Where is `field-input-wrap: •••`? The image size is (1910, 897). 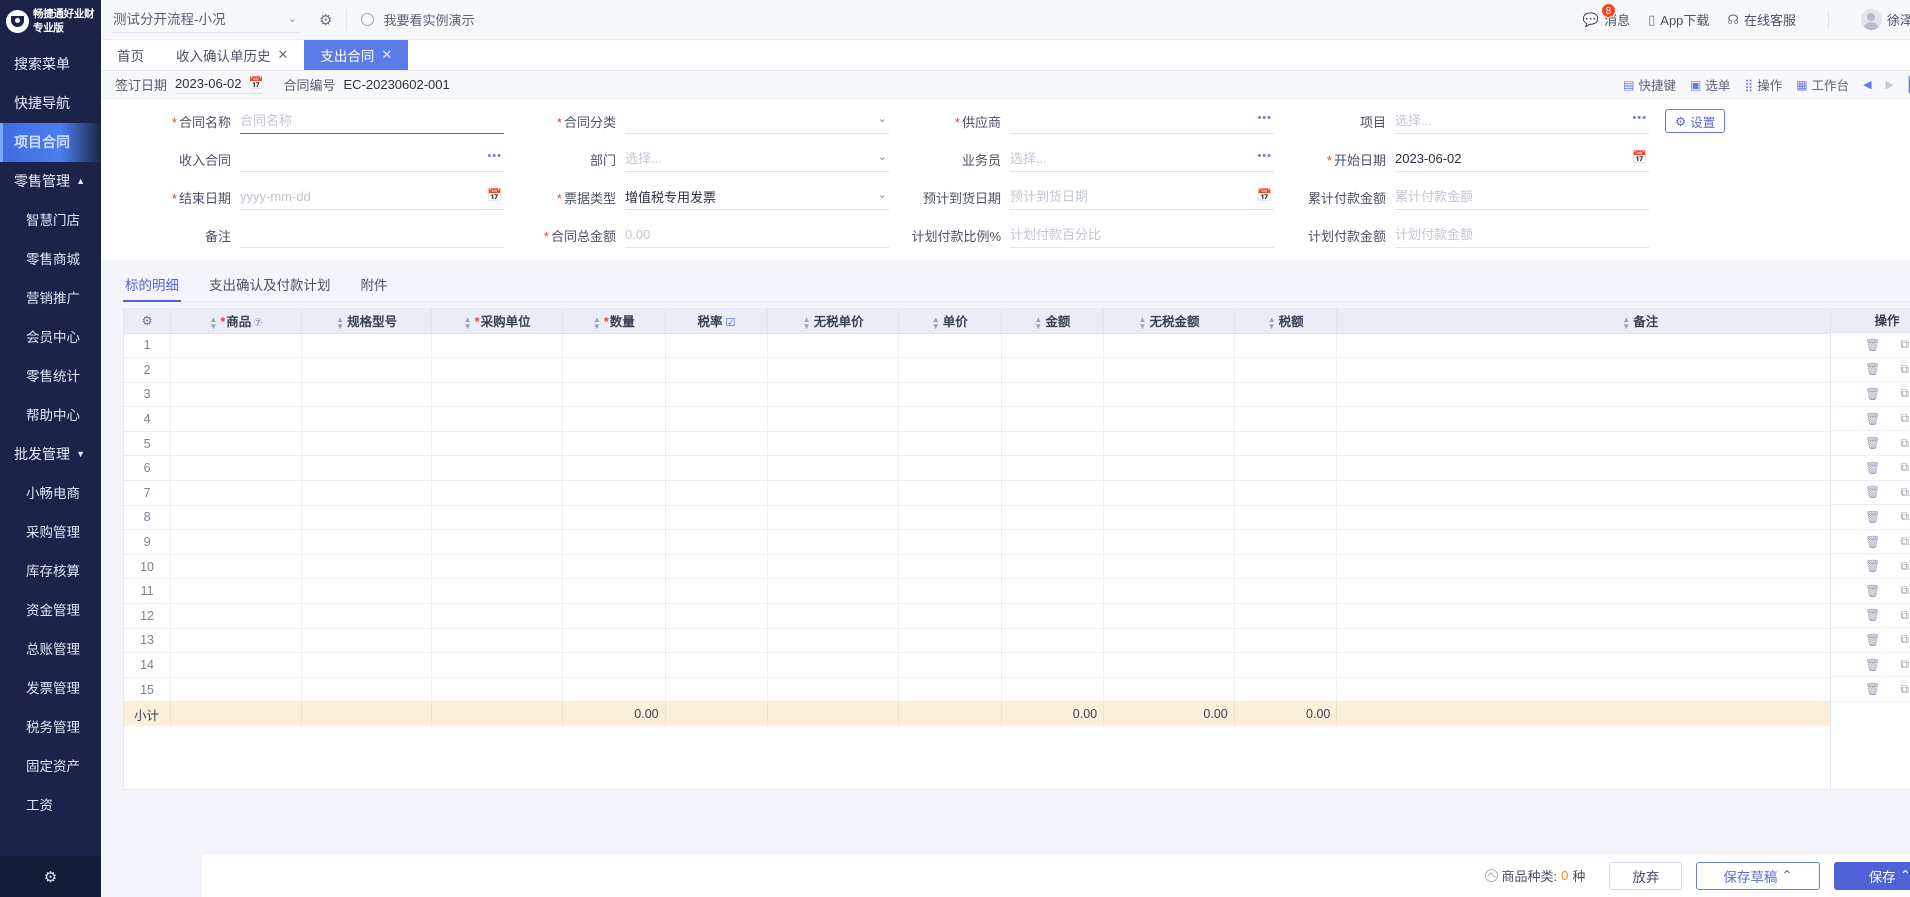
field-input-wrap: ••• is located at coordinates (1142, 121).